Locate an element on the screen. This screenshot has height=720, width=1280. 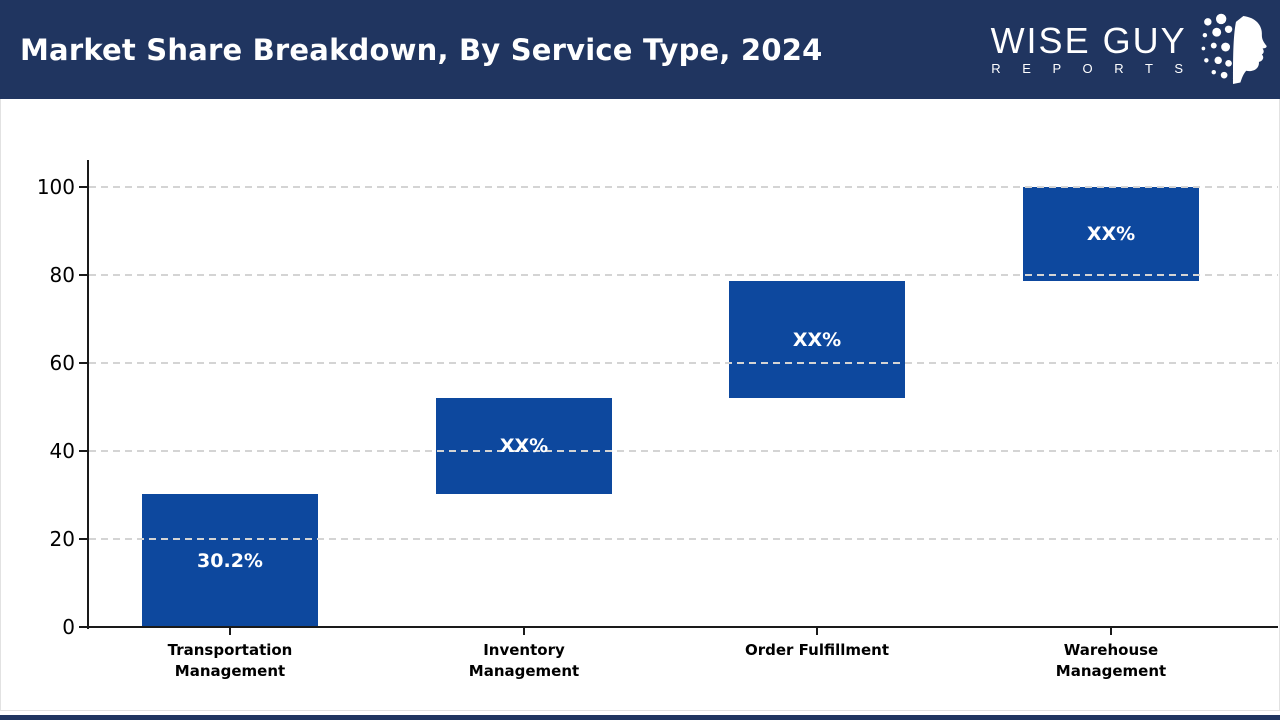
y-tick-label: 40 is located at coordinates (62, 451).